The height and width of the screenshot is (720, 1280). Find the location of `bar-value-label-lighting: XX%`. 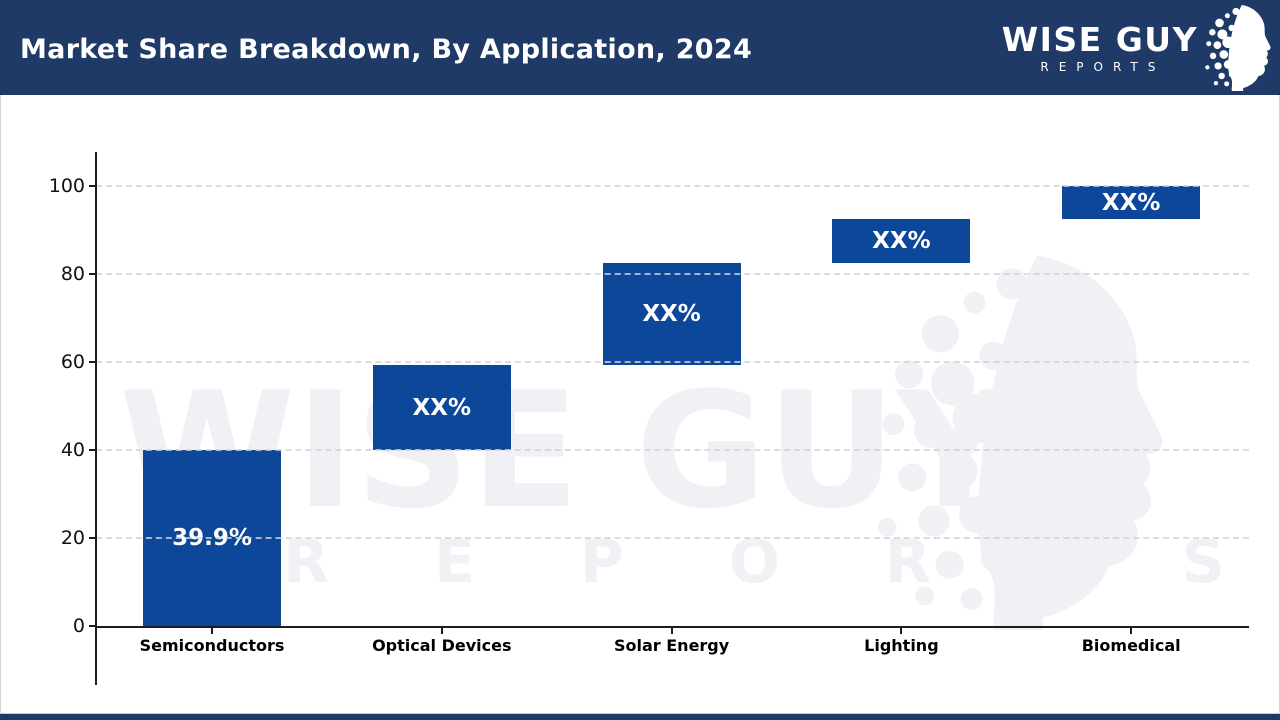

bar-value-label-lighting: XX% is located at coordinates (901, 241).